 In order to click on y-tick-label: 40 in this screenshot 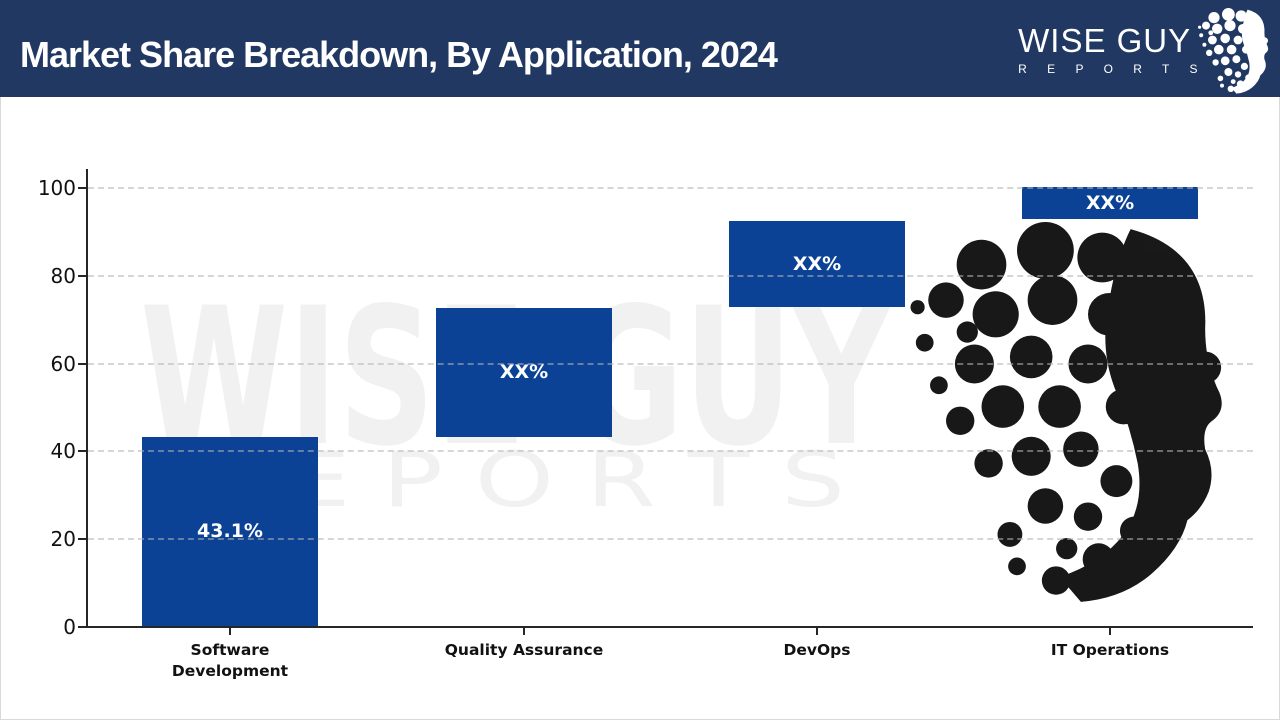, I will do `click(63, 451)`.